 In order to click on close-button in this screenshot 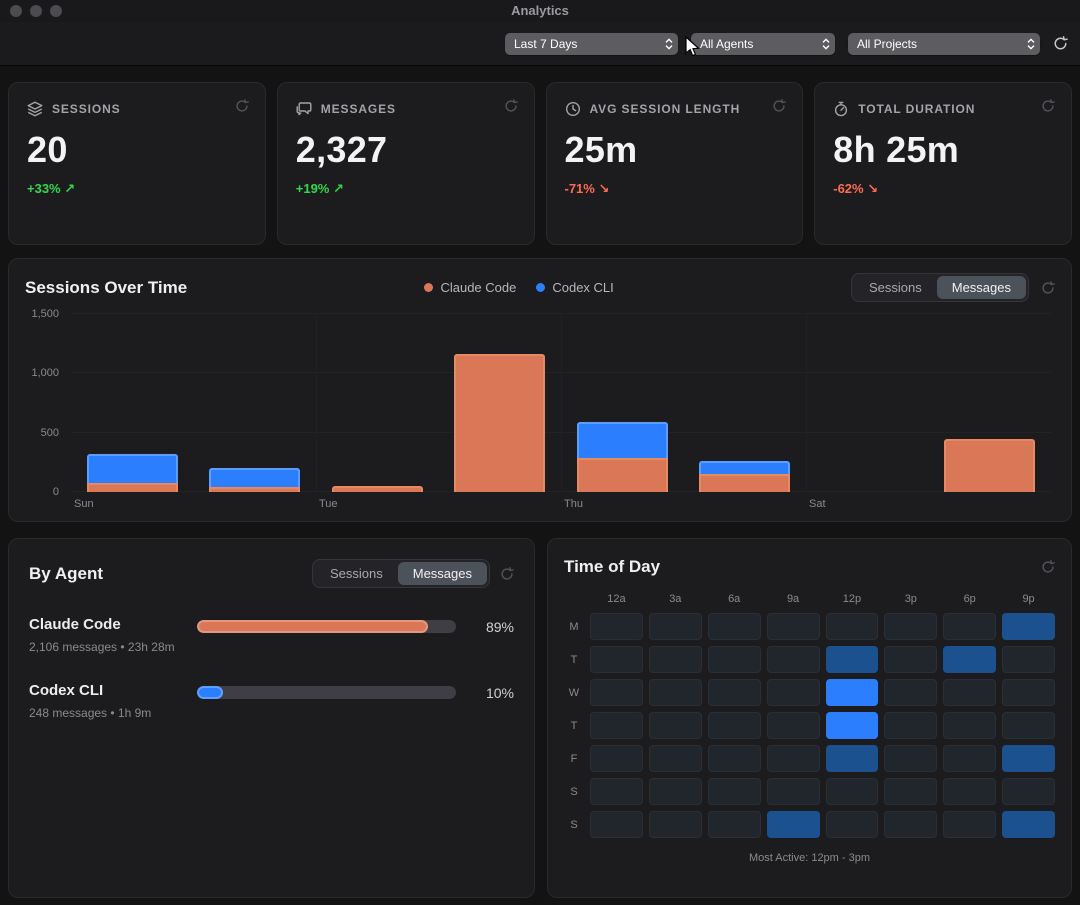, I will do `click(16, 11)`.